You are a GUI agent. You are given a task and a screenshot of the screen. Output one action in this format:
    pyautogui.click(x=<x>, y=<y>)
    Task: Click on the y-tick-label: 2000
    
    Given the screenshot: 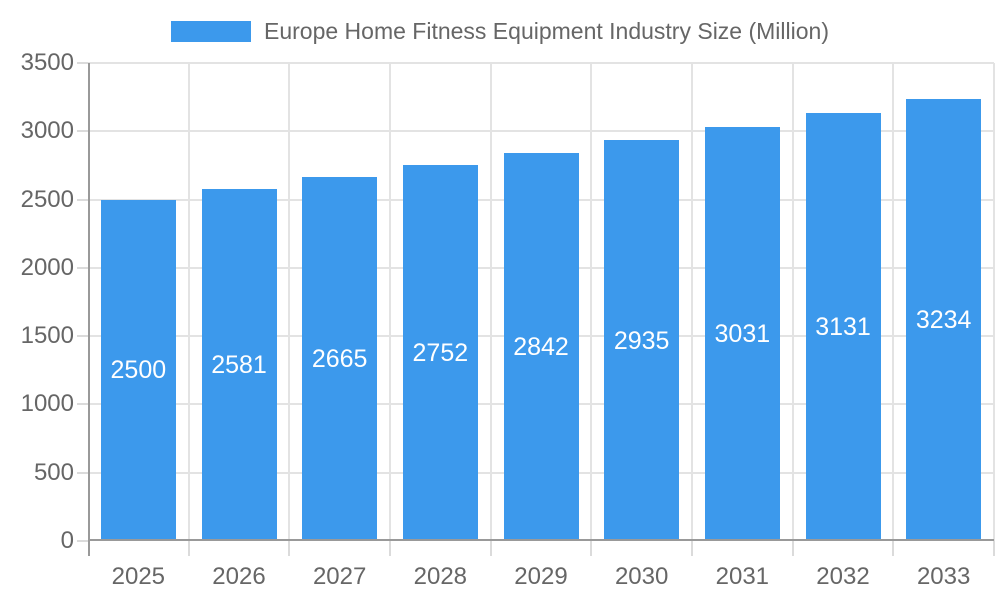 What is the action you would take?
    pyautogui.click(x=47, y=267)
    